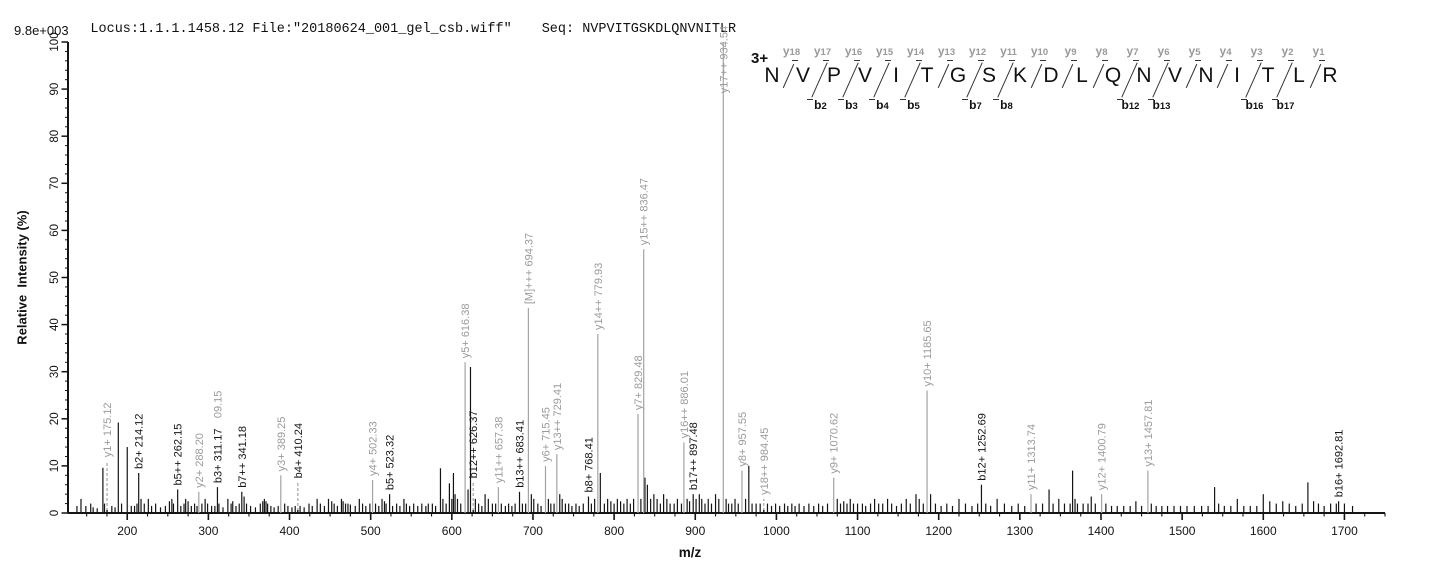  I want to click on x-tick-label: 1100, so click(858, 531).